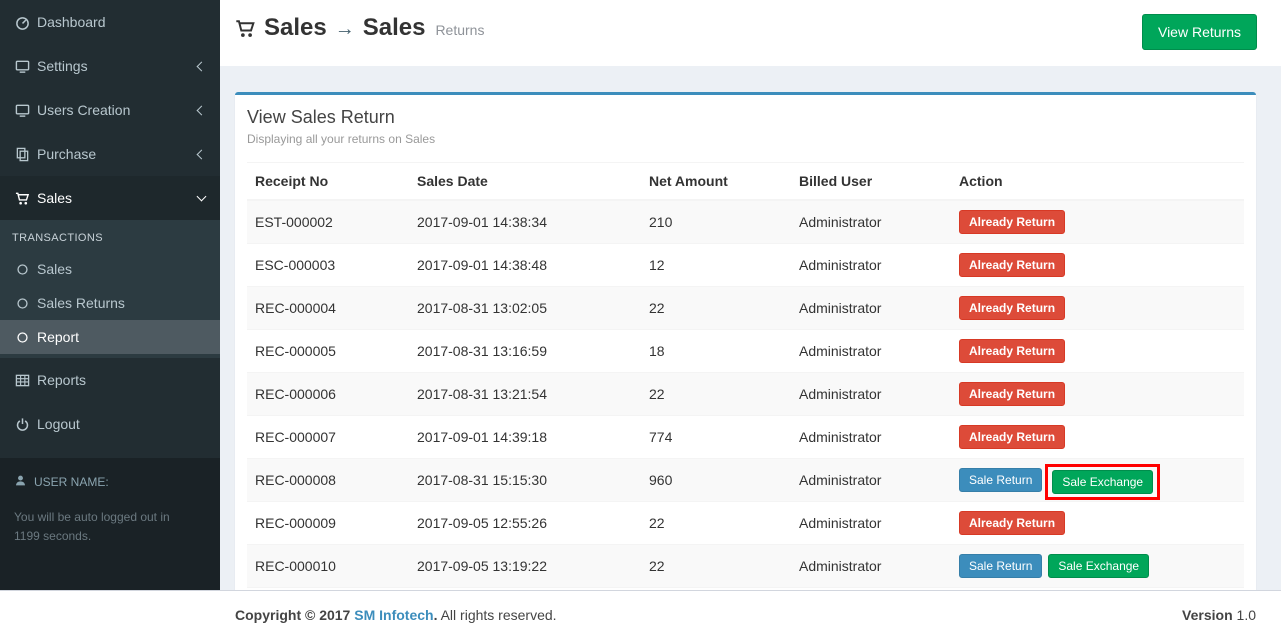 Image resolution: width=1281 pixels, height=639 pixels. I want to click on sidebar-item-label: Dashboard, so click(71, 22).